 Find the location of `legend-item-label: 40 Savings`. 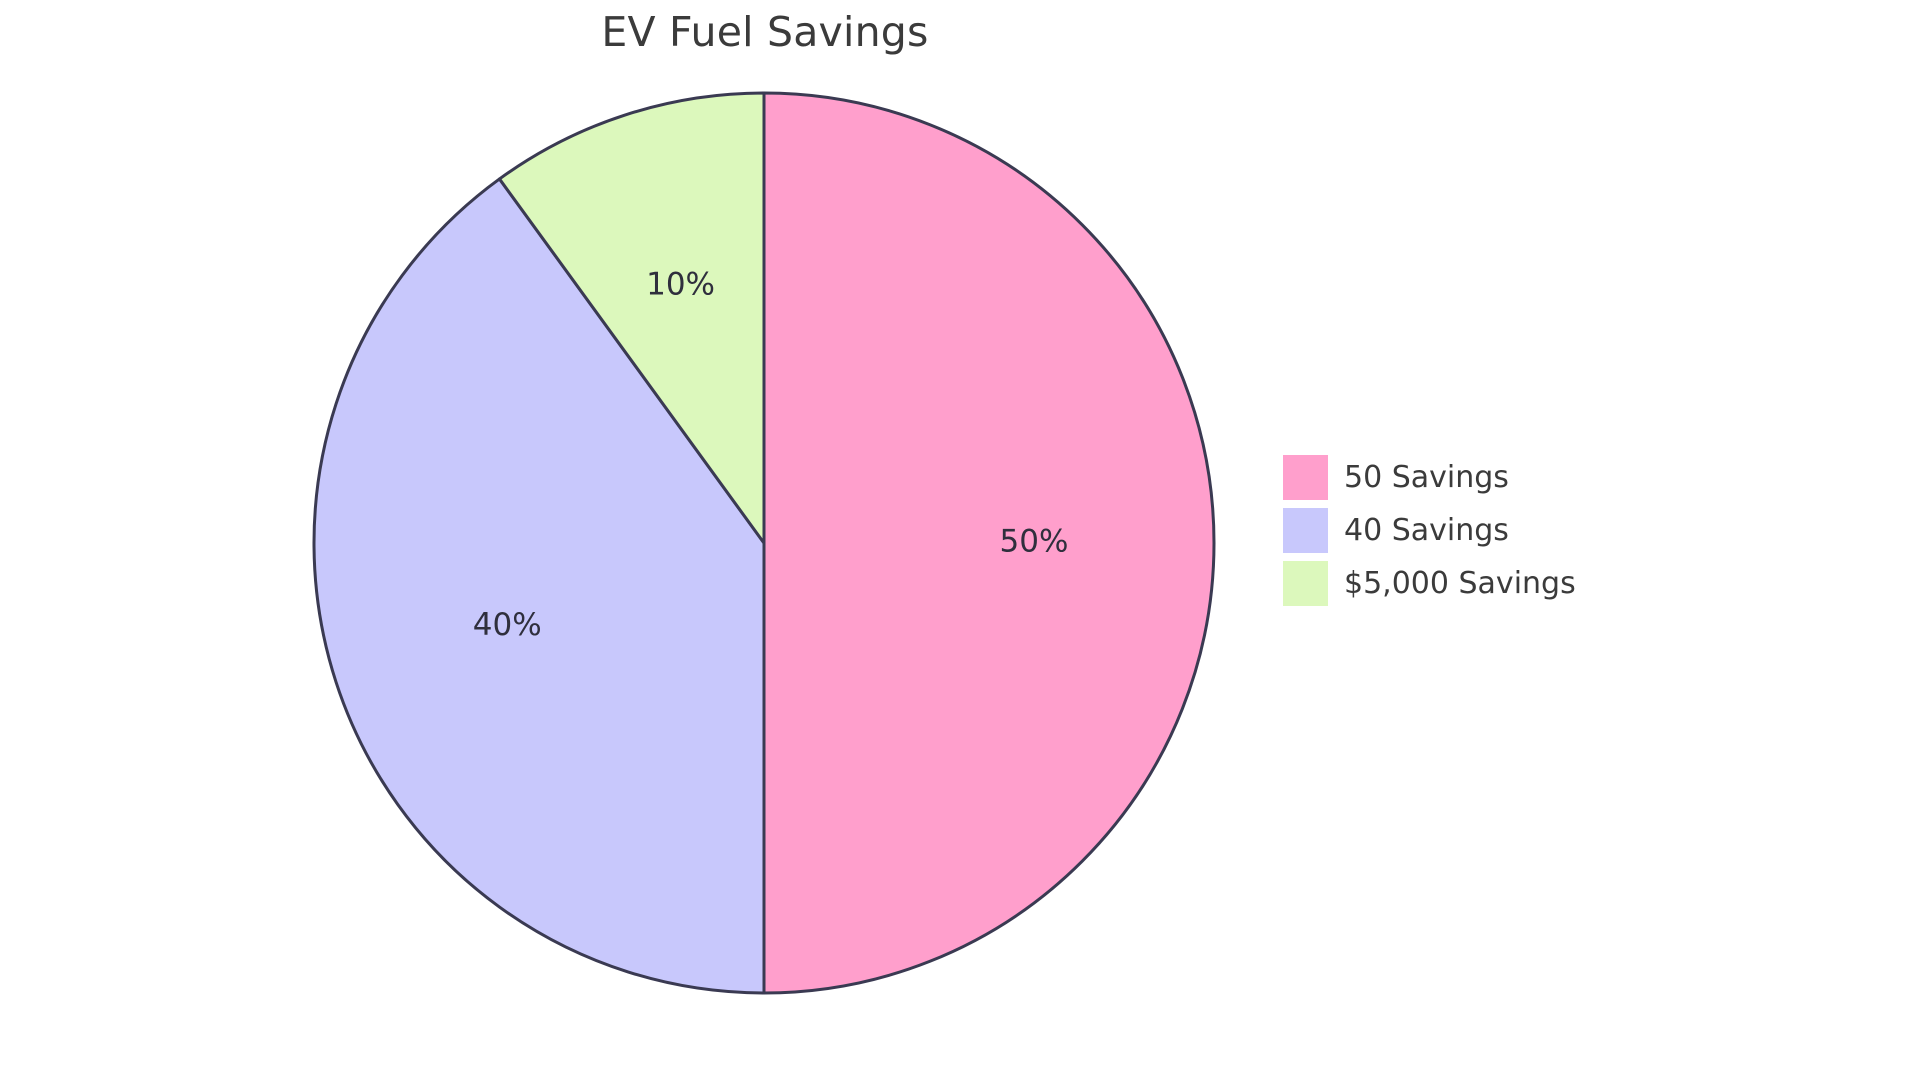

legend-item-label: 40 Savings is located at coordinates (1426, 530).